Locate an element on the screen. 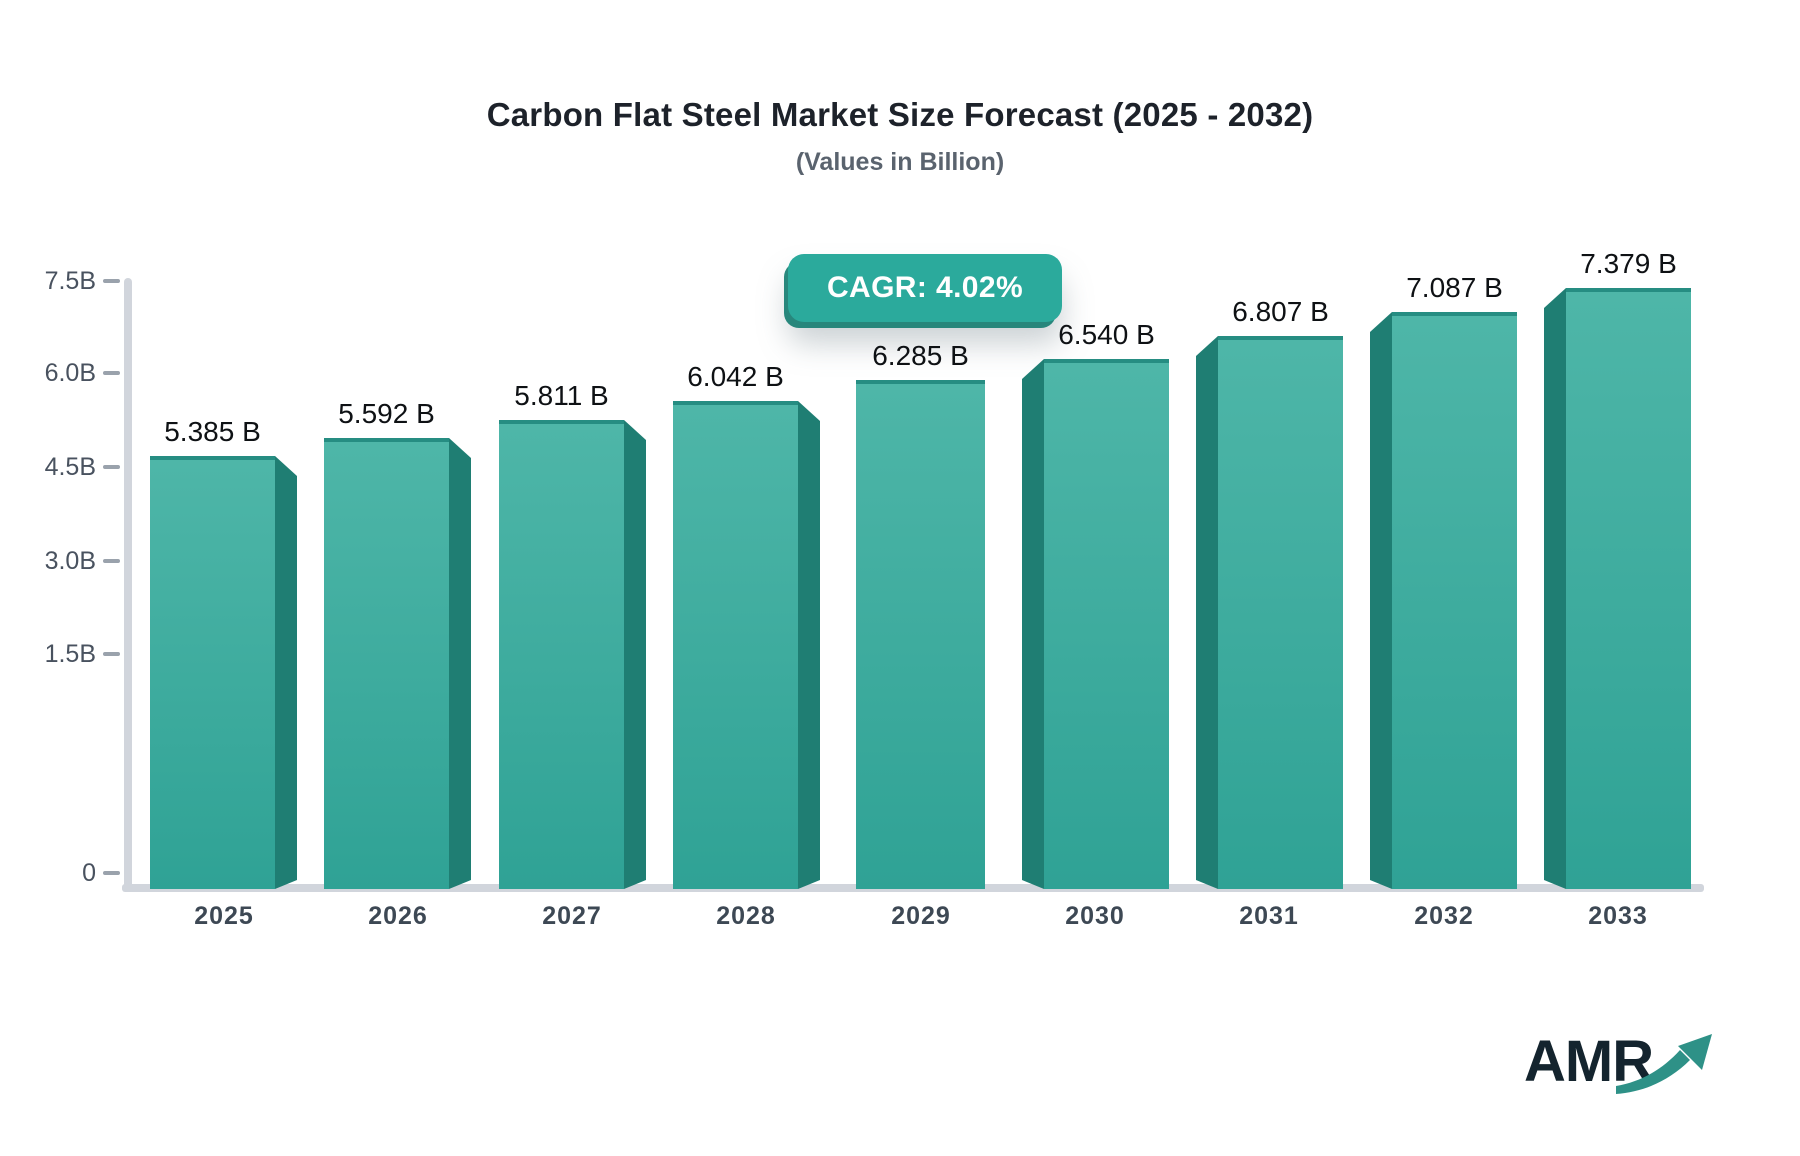 The image size is (1800, 1156). x-tick-label-2028: 2028 is located at coordinates (746, 916).